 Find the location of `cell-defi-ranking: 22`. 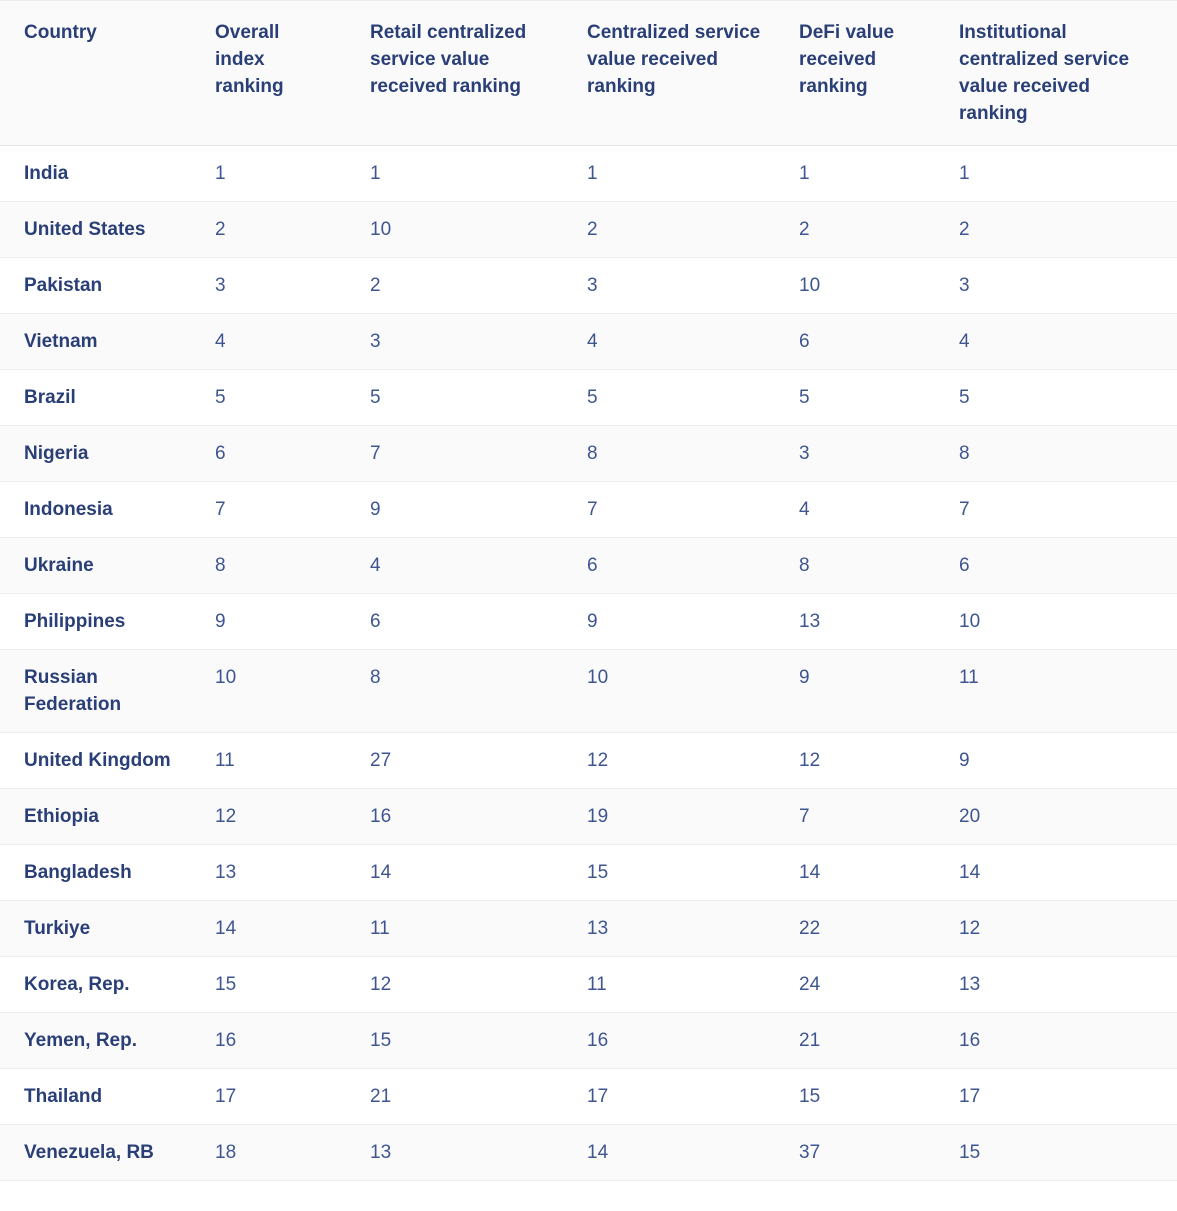

cell-defi-ranking: 22 is located at coordinates (856, 928).